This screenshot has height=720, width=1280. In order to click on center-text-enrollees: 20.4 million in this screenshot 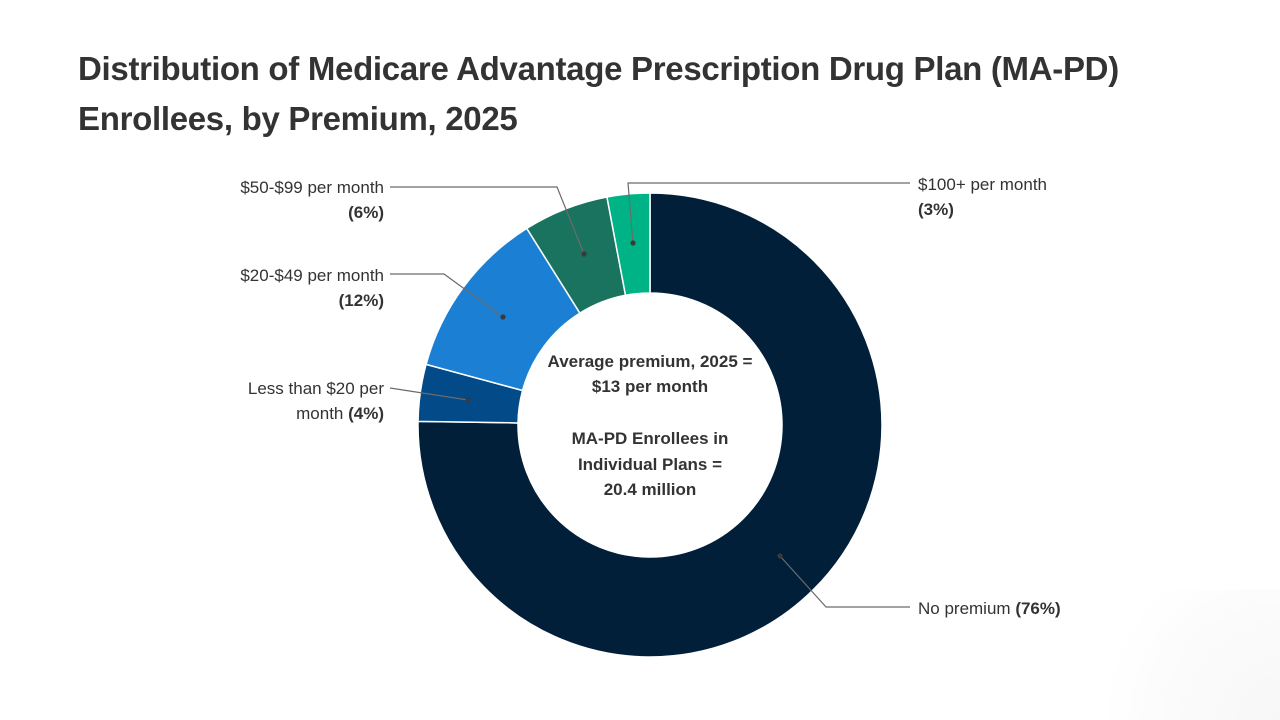, I will do `click(650, 489)`.